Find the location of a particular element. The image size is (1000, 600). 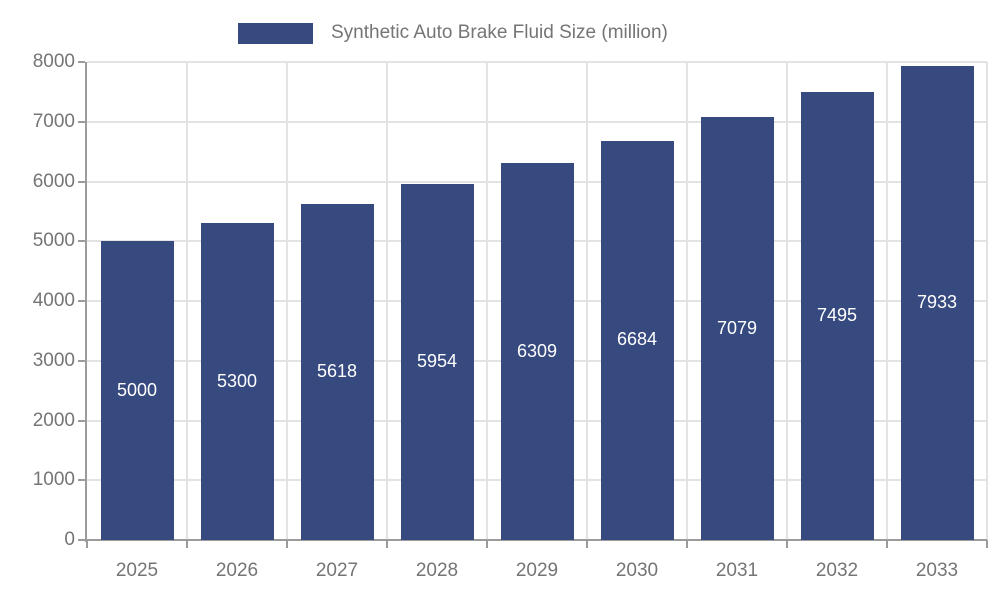

bar-value-label: 5000 is located at coordinates (137, 389).